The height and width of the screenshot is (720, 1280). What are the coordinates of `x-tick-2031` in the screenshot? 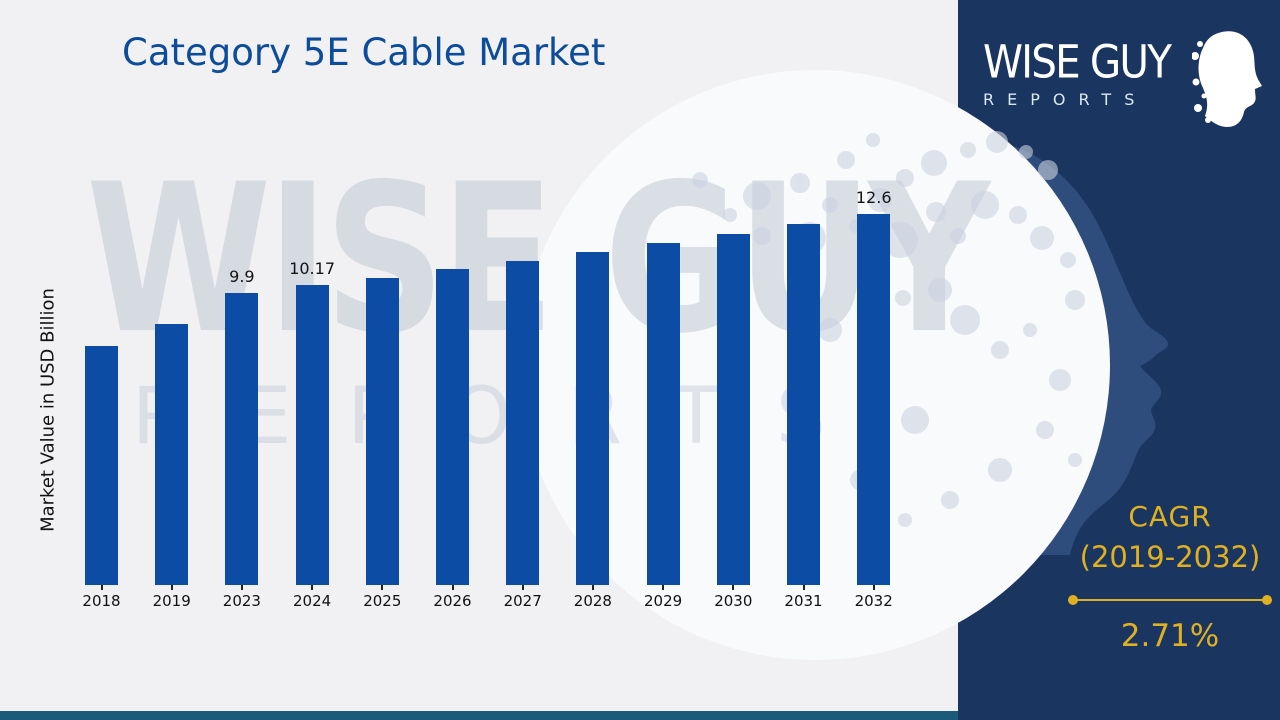 It's located at (803, 587).